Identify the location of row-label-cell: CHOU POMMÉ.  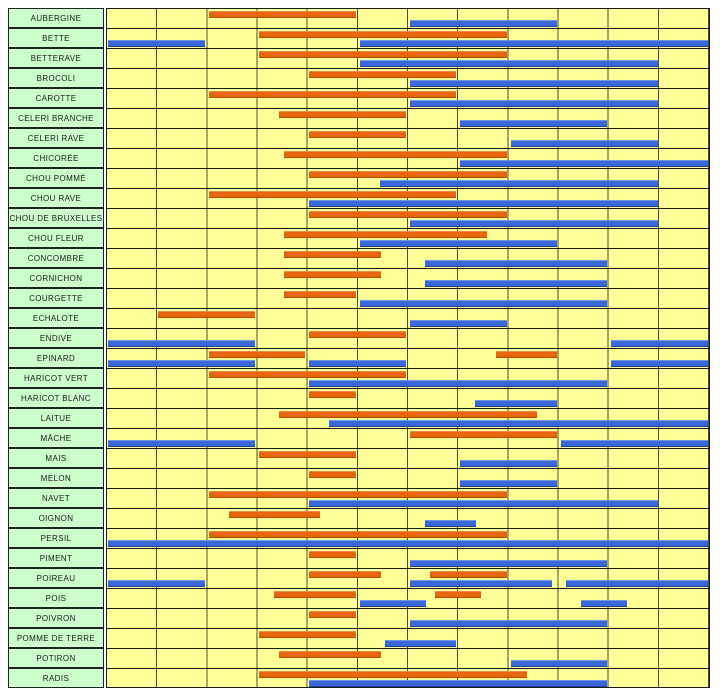
(56, 178).